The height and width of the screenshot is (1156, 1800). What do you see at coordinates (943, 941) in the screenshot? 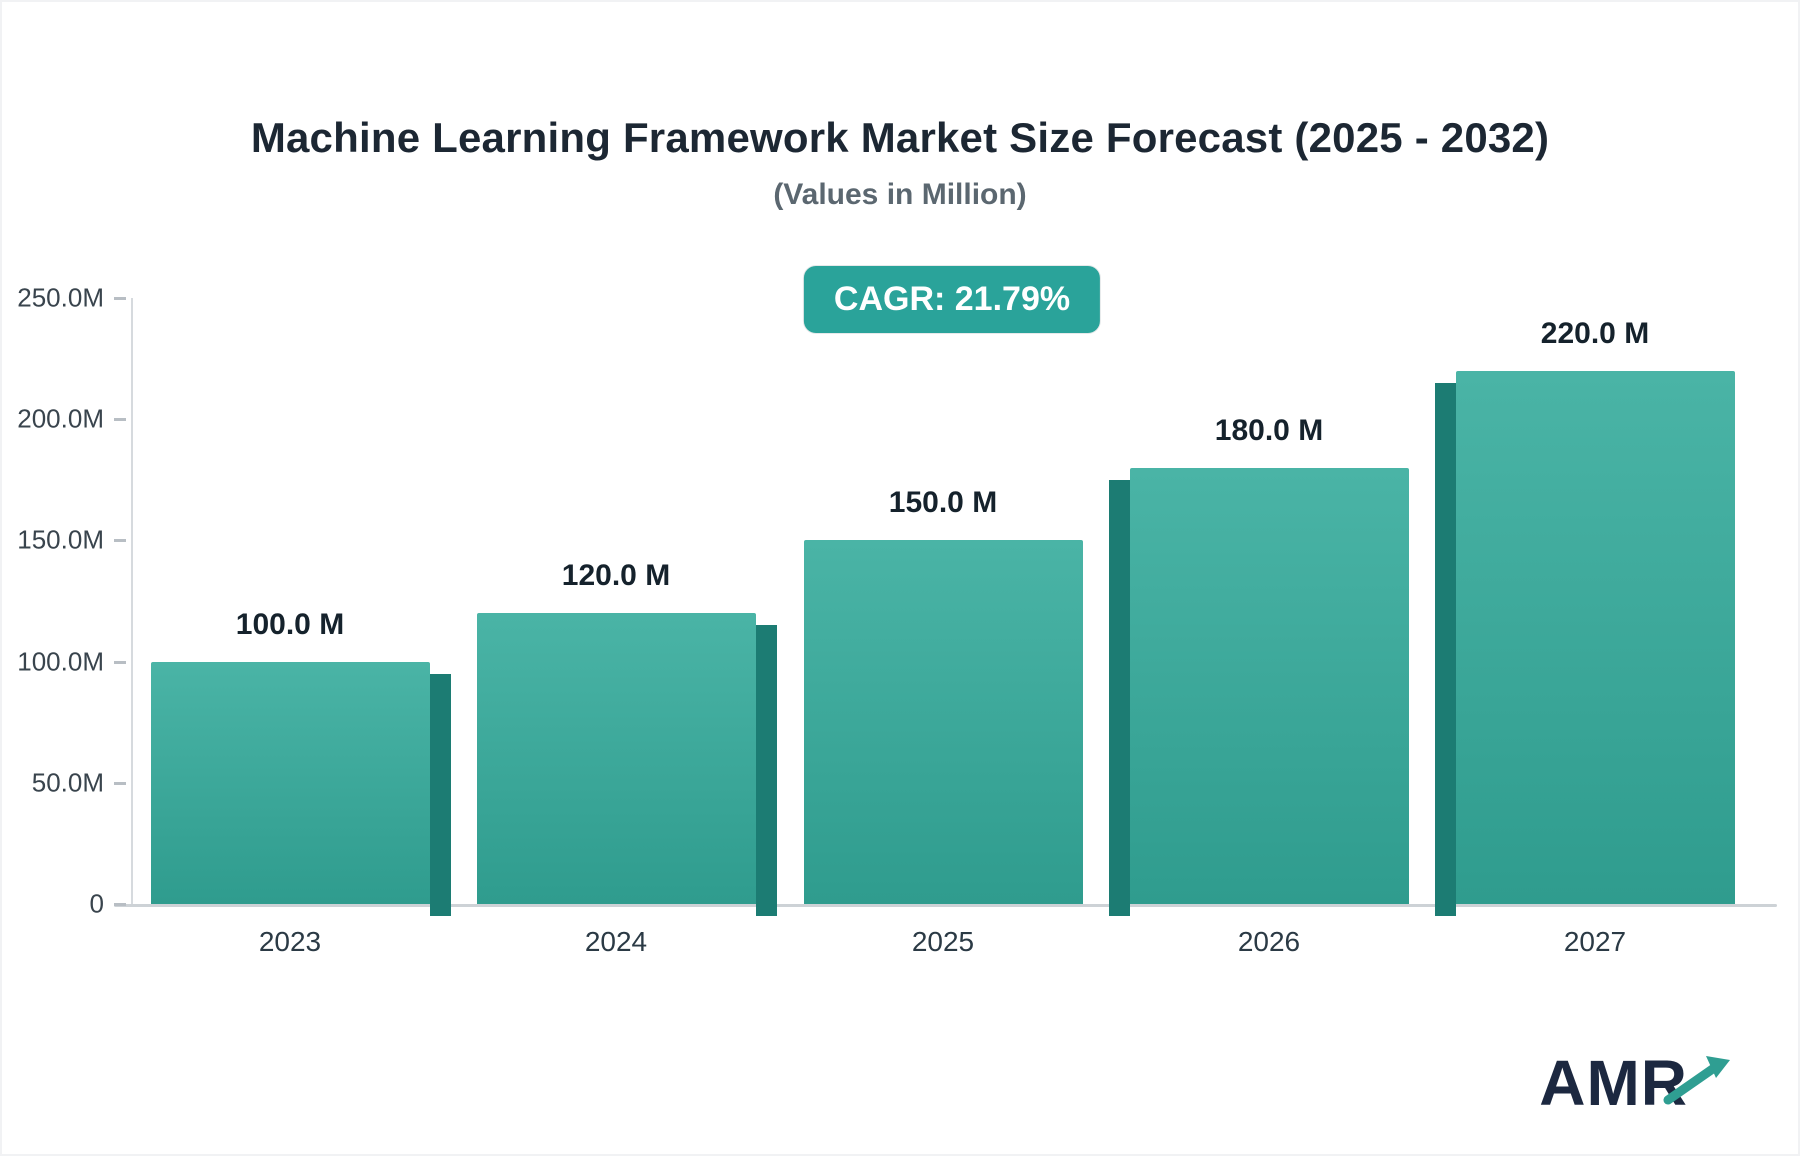
I see `x-axis-label: 2025` at bounding box center [943, 941].